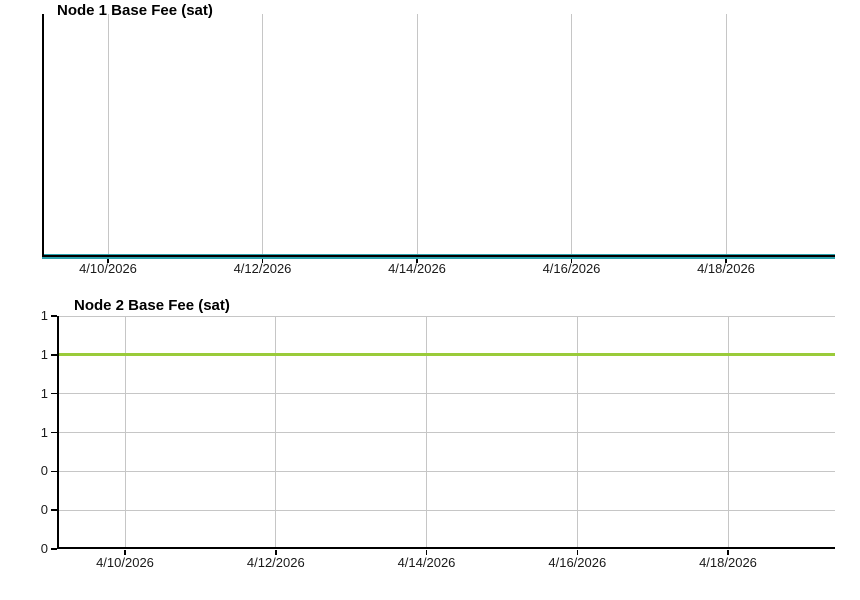 Image resolution: width=860 pixels, height=600 pixels. I want to click on chart-title-node1: Node 1 Base Fee (sat), so click(135, 10).